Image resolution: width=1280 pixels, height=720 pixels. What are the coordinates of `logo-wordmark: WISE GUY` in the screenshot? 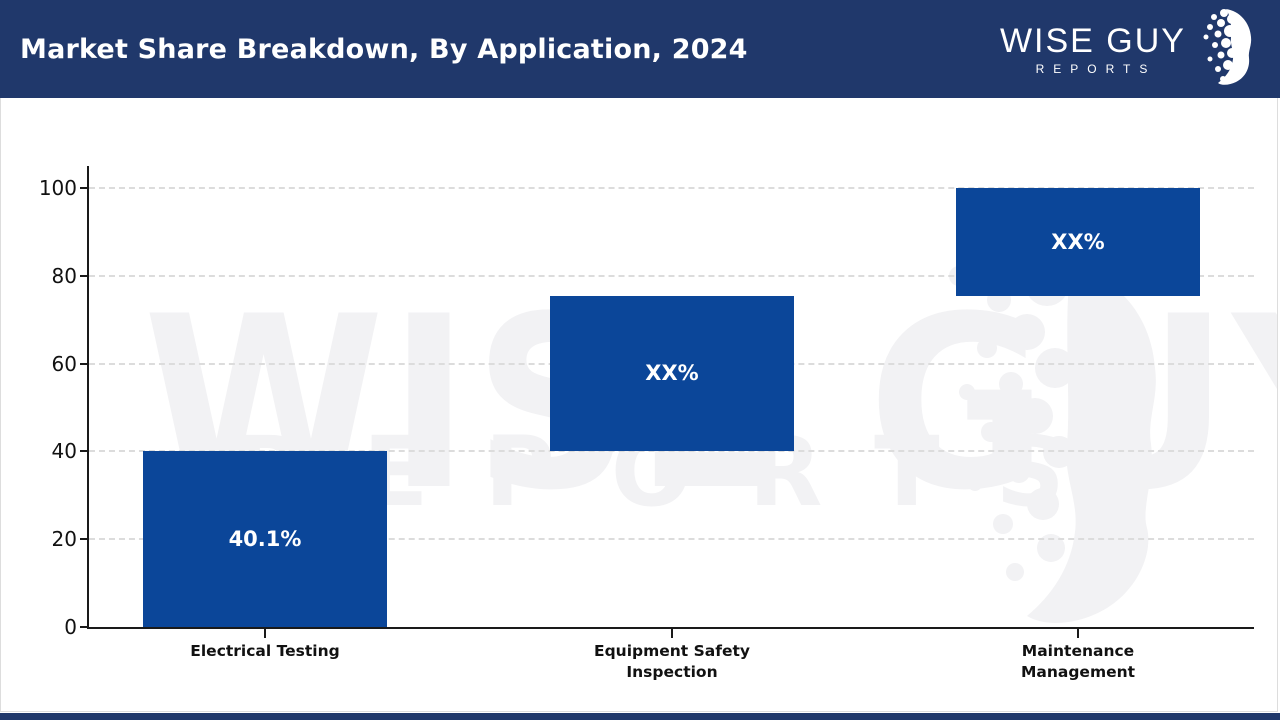 It's located at (1092, 40).